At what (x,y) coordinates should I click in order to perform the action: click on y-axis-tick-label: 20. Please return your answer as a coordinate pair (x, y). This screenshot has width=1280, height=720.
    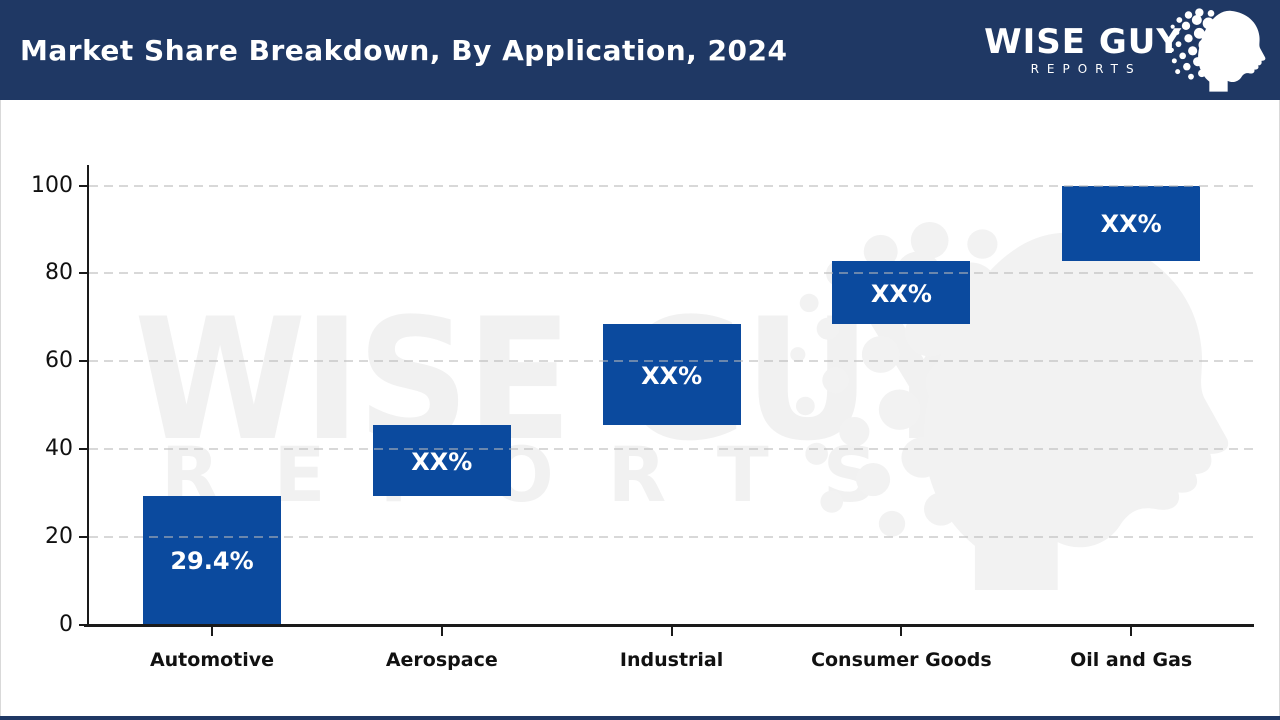
    Looking at the image, I should click on (59, 537).